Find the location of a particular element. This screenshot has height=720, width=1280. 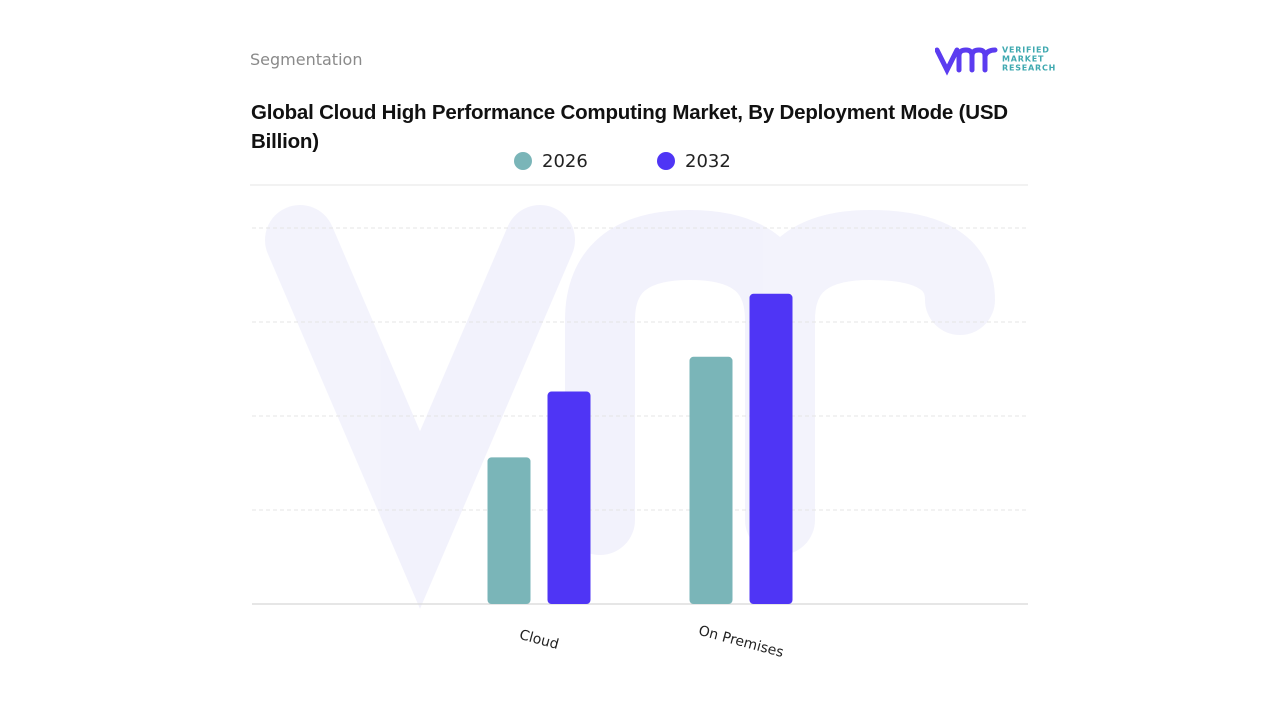

x-tick-label: Cloud is located at coordinates (539, 640).